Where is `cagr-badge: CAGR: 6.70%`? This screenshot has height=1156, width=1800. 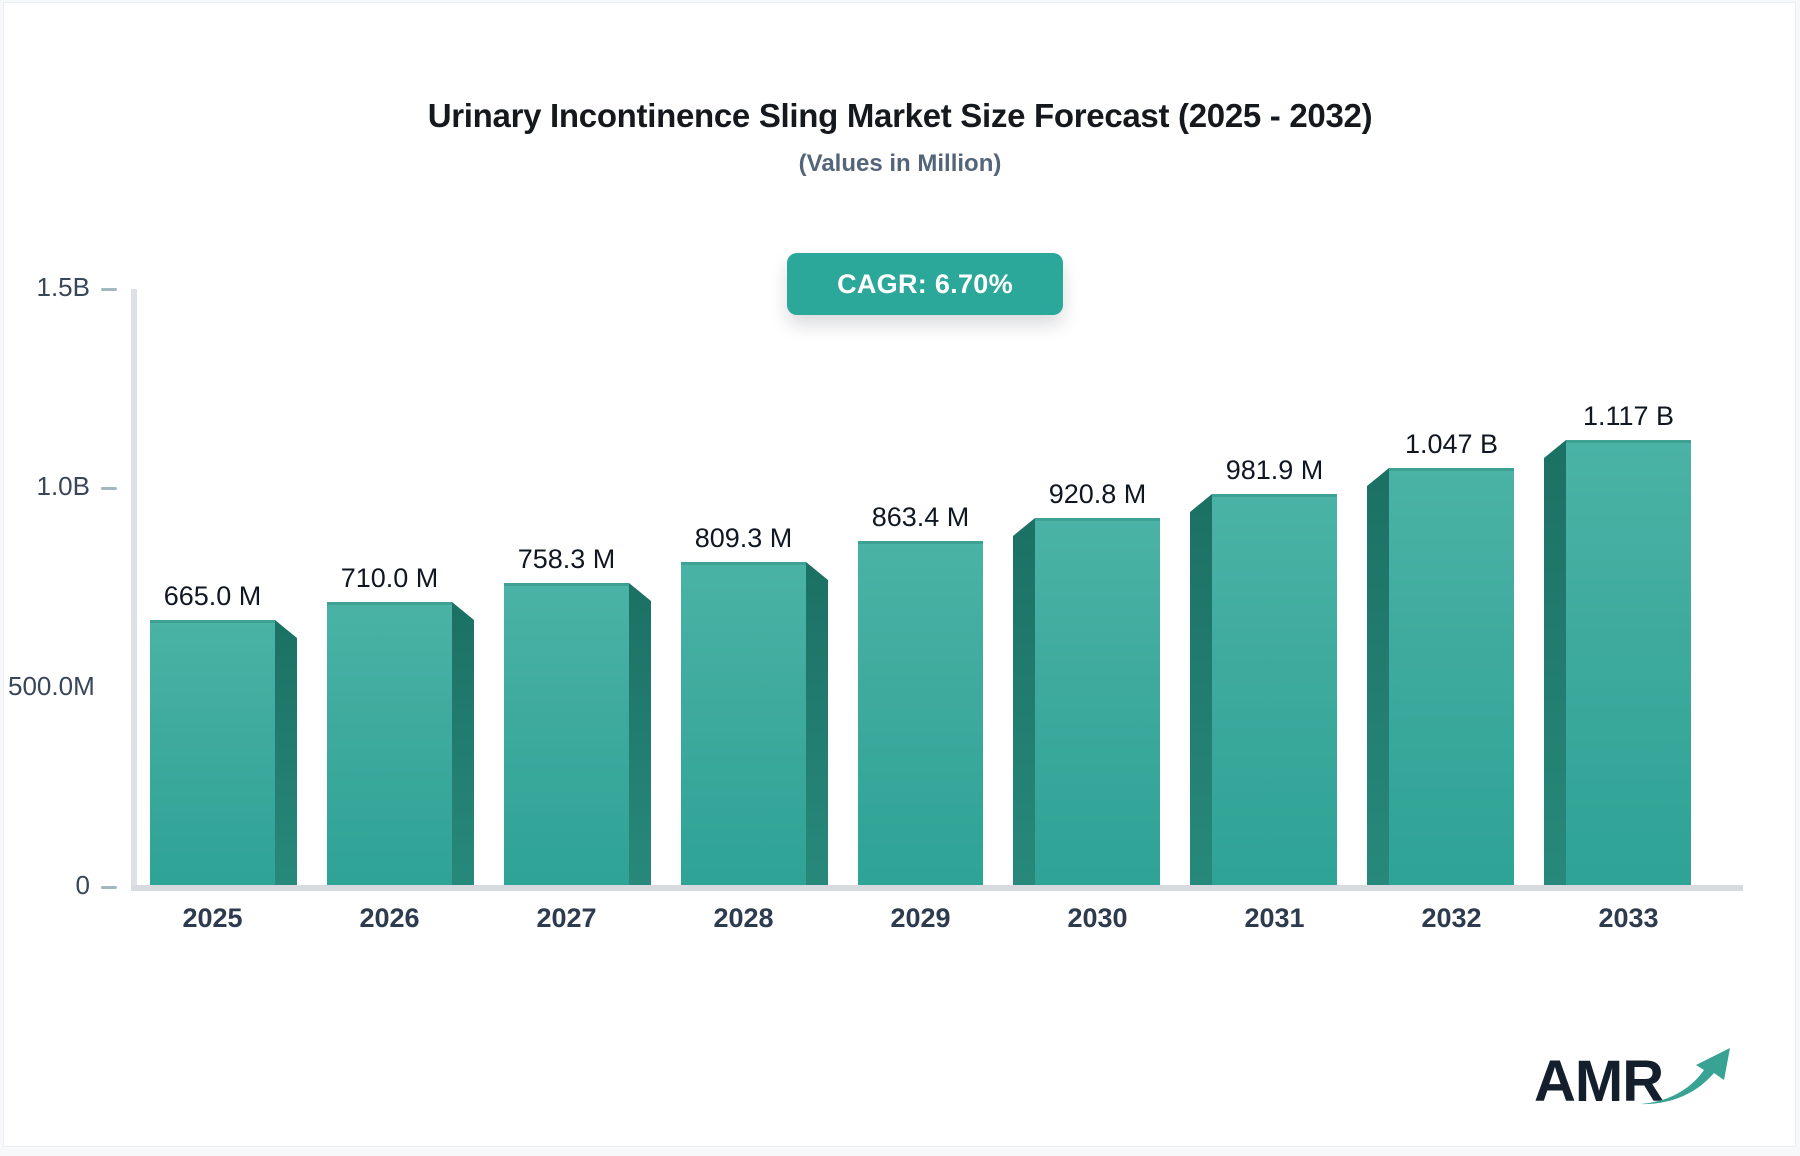
cagr-badge: CAGR: 6.70% is located at coordinates (925, 284).